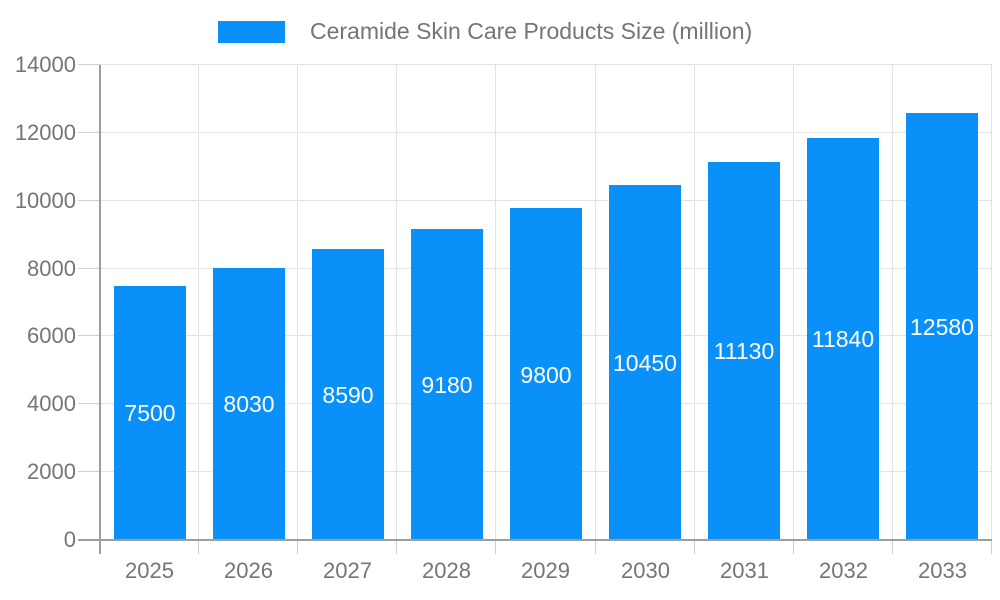 The image size is (1000, 600). What do you see at coordinates (942, 570) in the screenshot?
I see `x-tick-label-2033: 2033` at bounding box center [942, 570].